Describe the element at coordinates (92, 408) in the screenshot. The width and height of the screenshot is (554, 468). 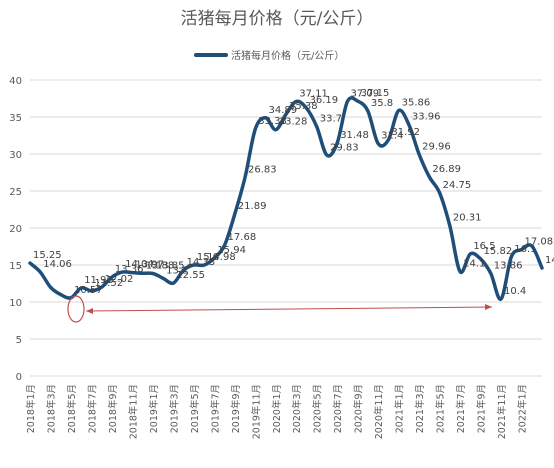
I see `x-tick-label: 2018年7月` at that location.